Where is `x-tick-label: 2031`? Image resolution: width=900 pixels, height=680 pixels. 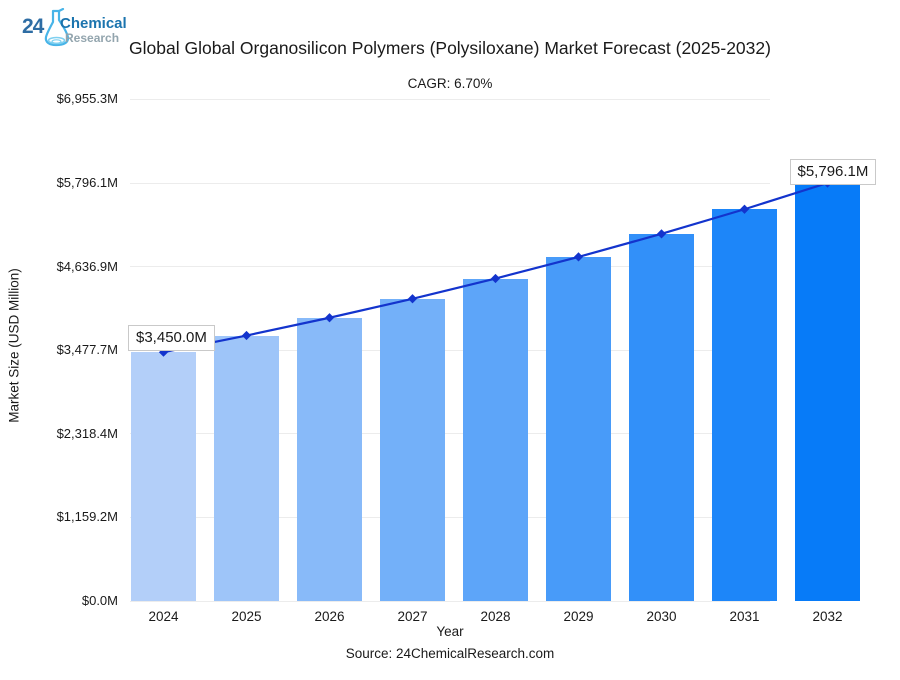 x-tick-label: 2031 is located at coordinates (744, 616).